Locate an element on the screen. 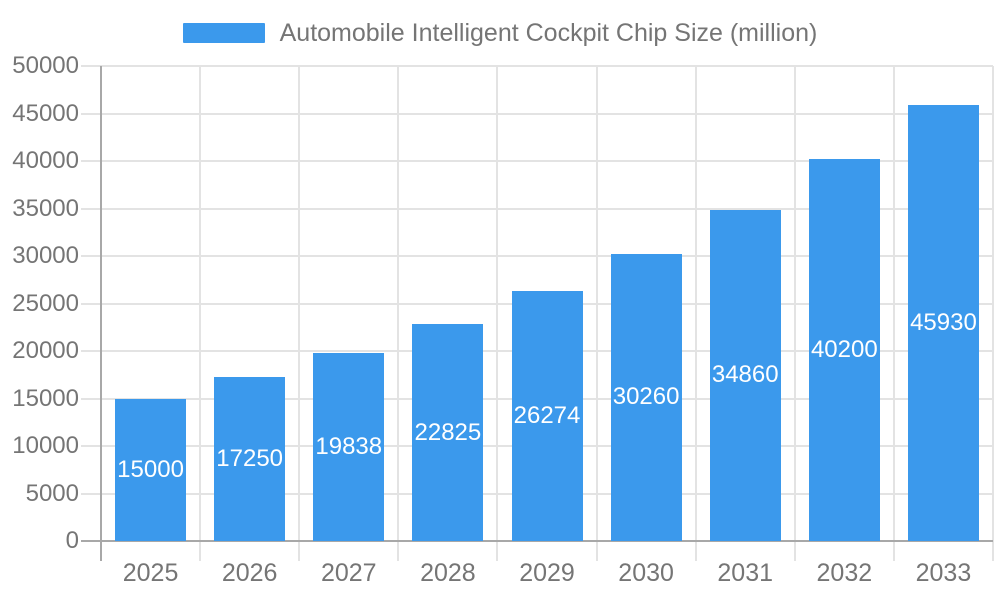 Image resolution: width=1000 pixels, height=600 pixels. x-axis-tick-label: 2026 is located at coordinates (249, 573).